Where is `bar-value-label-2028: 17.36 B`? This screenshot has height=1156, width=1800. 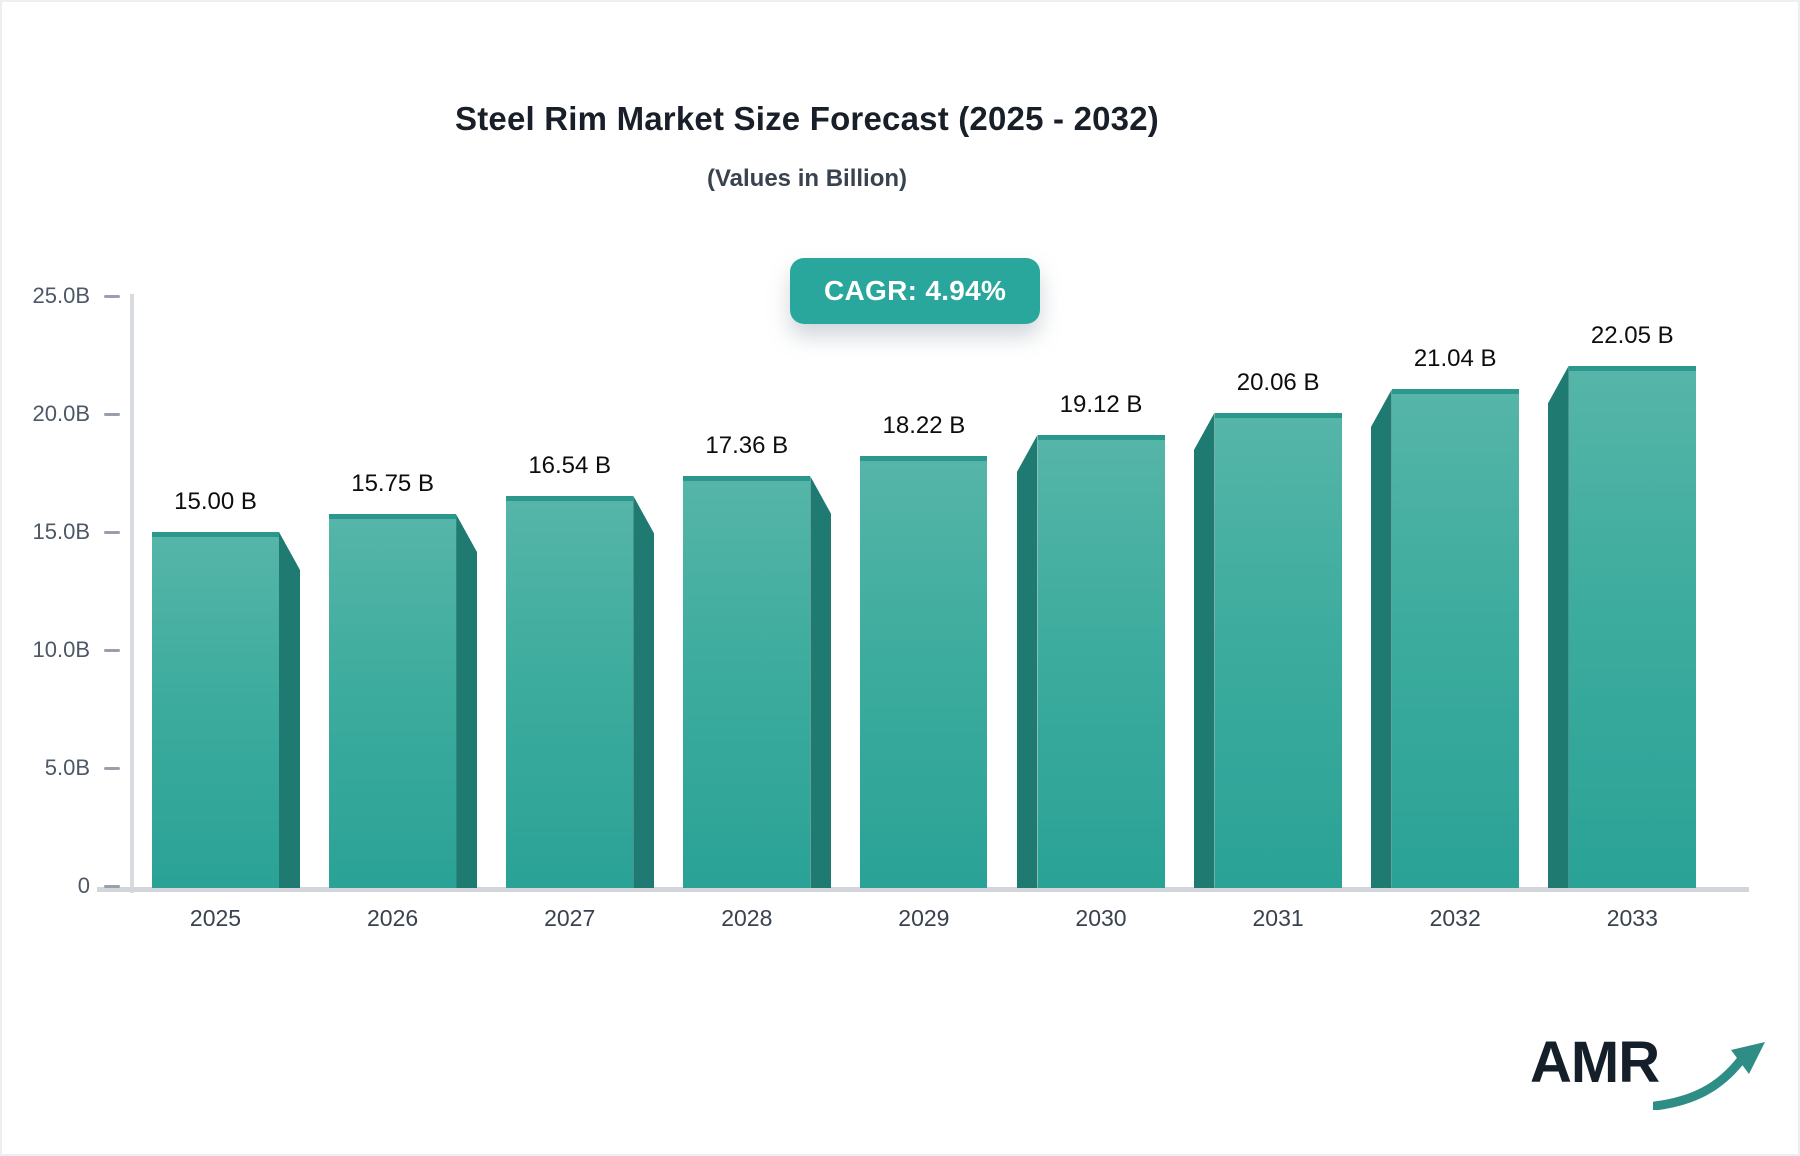 bar-value-label-2028: 17.36 B is located at coordinates (747, 446).